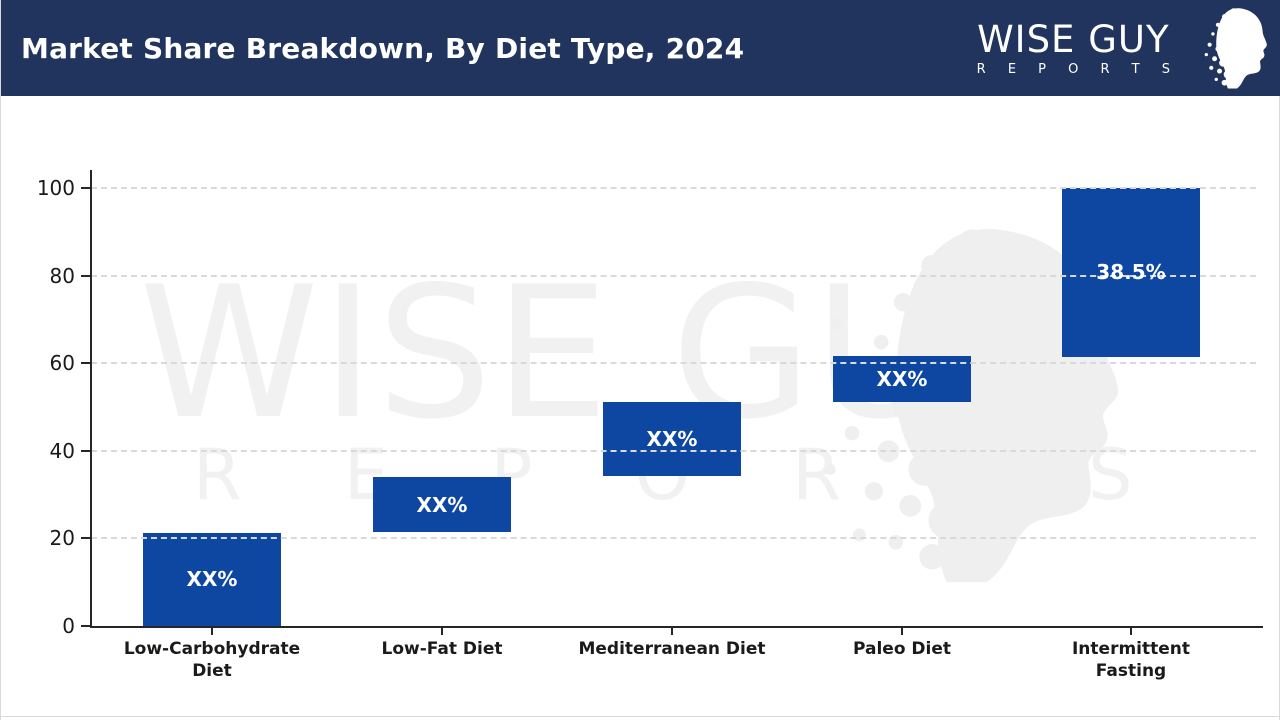  What do you see at coordinates (55, 188) in the screenshot?
I see `y-tick-label: 100` at bounding box center [55, 188].